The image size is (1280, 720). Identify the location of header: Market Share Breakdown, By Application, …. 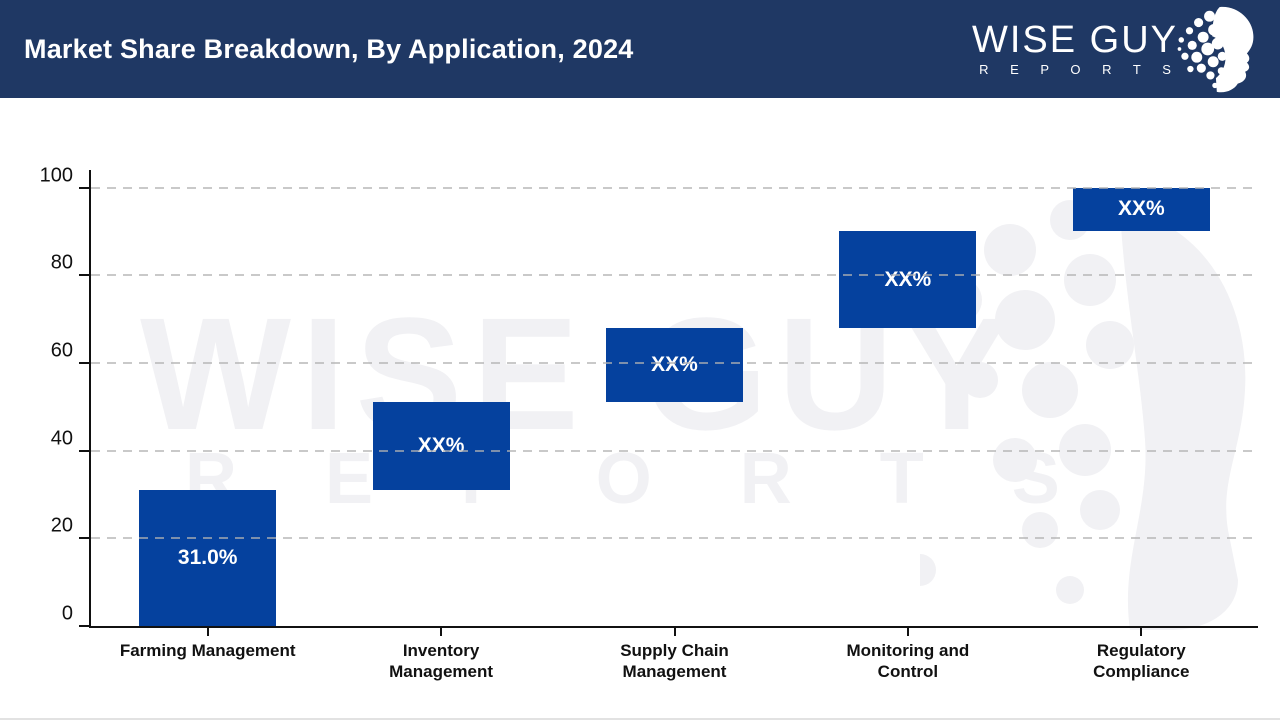
(640, 49).